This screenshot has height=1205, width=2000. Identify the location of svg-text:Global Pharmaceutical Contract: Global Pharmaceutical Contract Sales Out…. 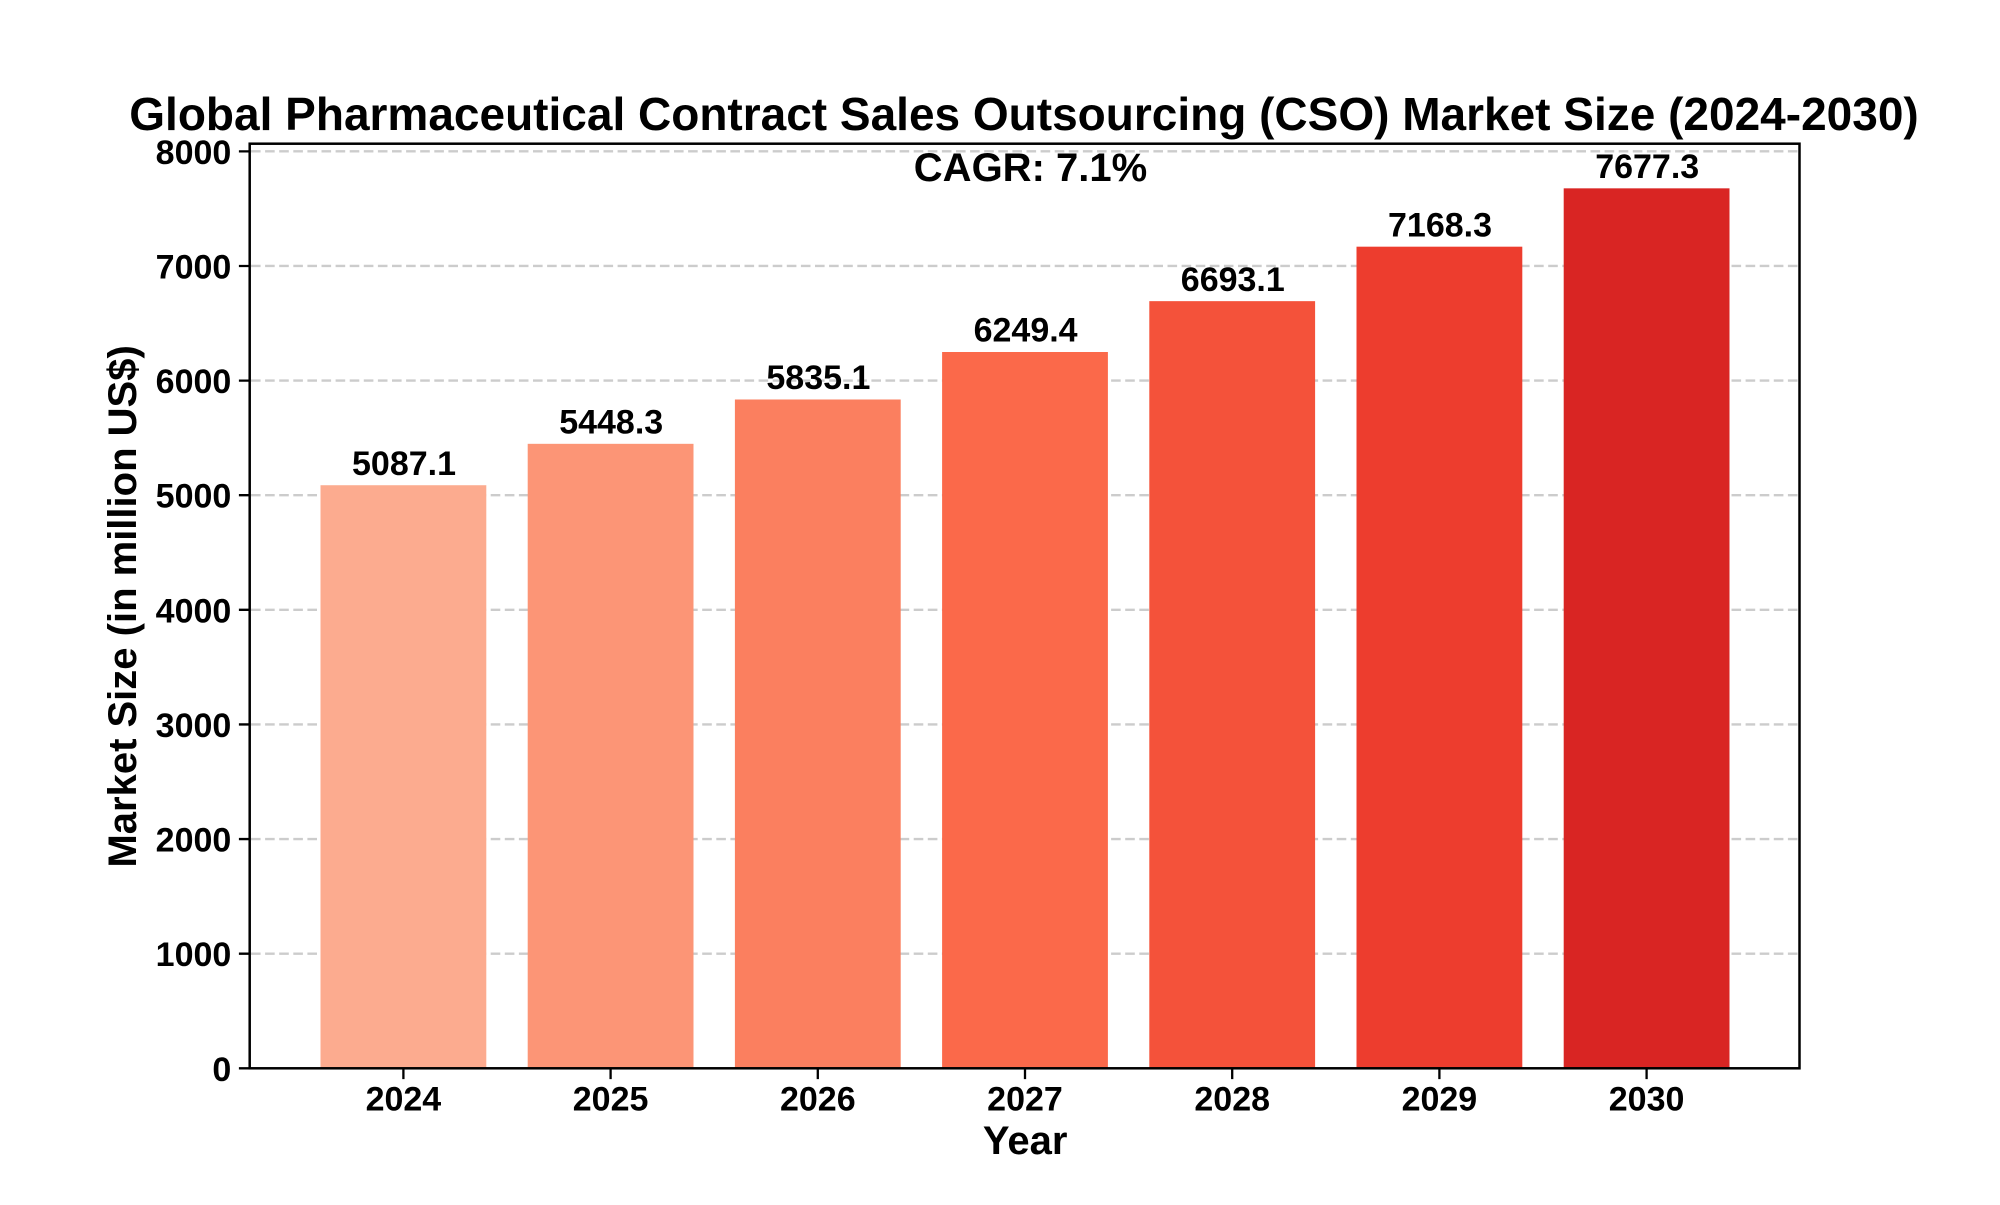
(1023, 114).